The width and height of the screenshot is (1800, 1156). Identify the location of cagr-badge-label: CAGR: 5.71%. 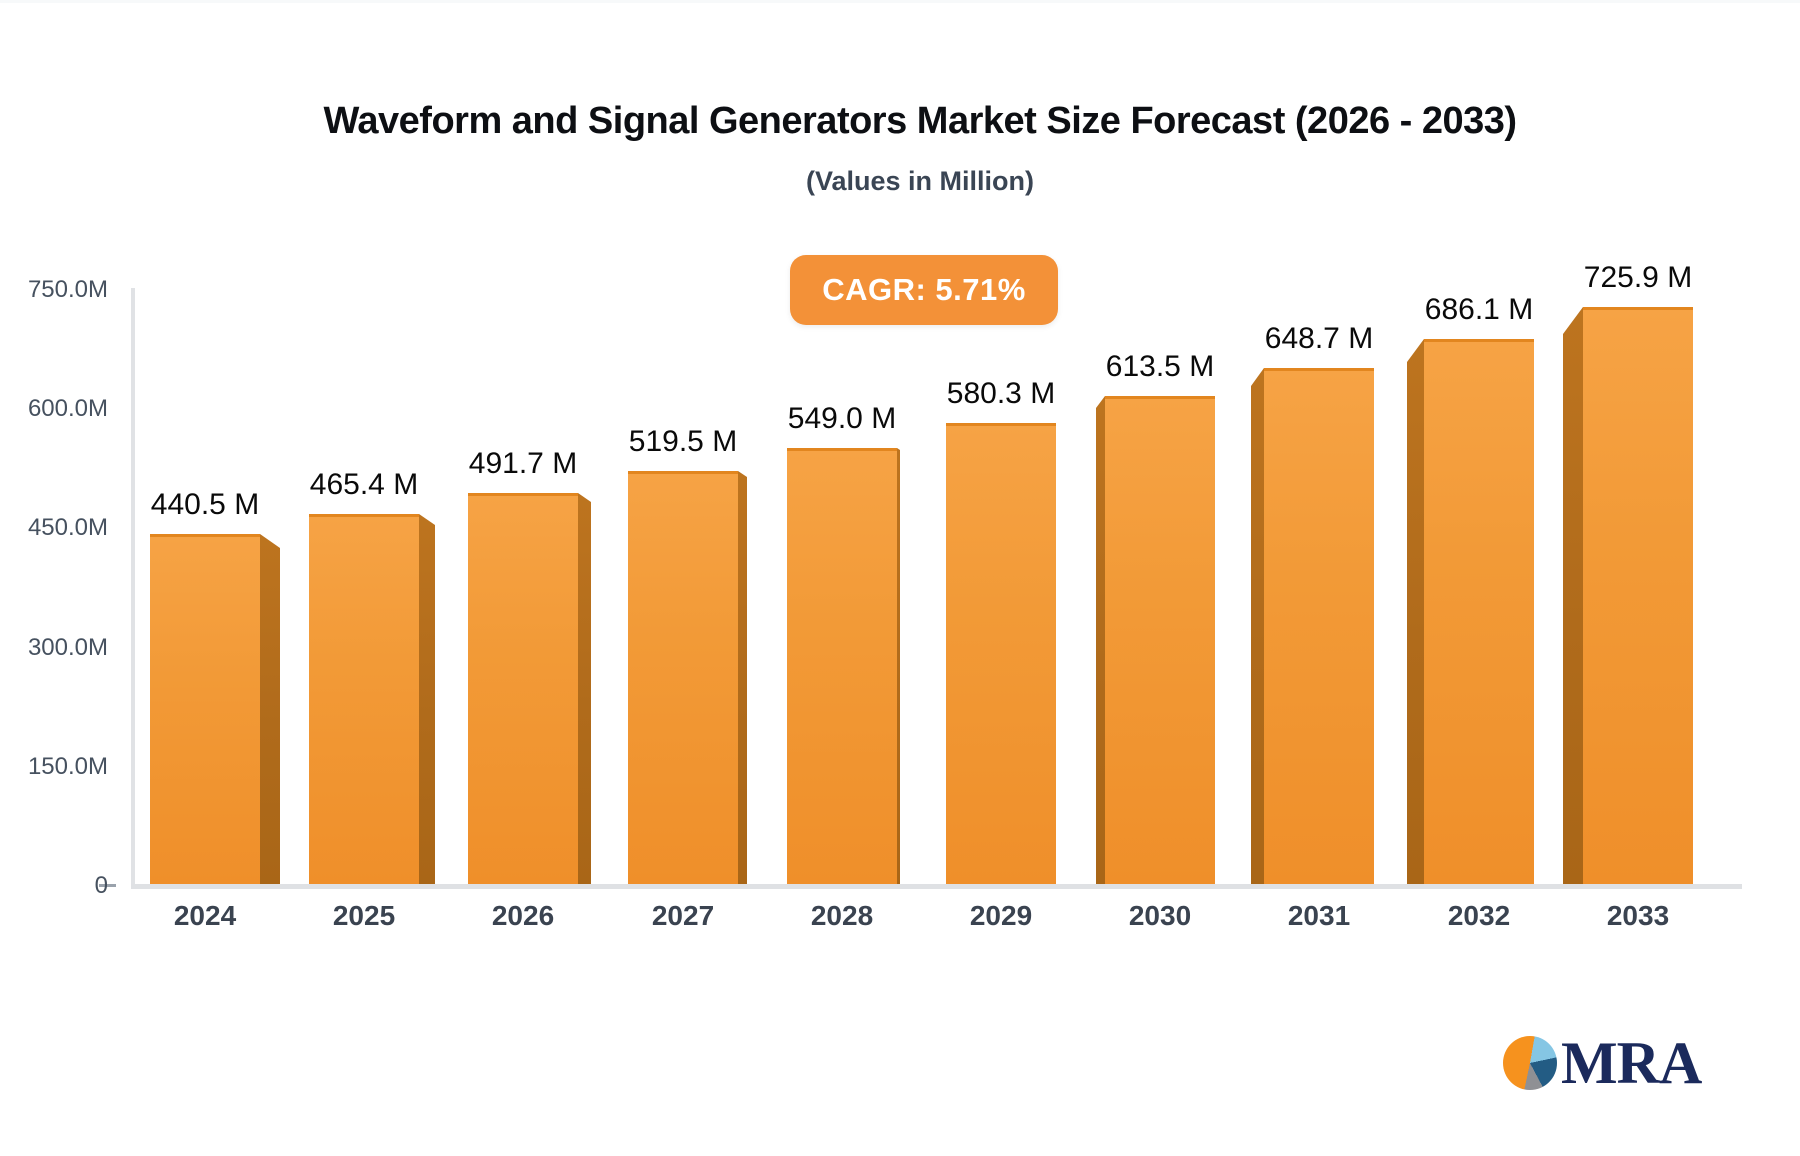
(924, 289).